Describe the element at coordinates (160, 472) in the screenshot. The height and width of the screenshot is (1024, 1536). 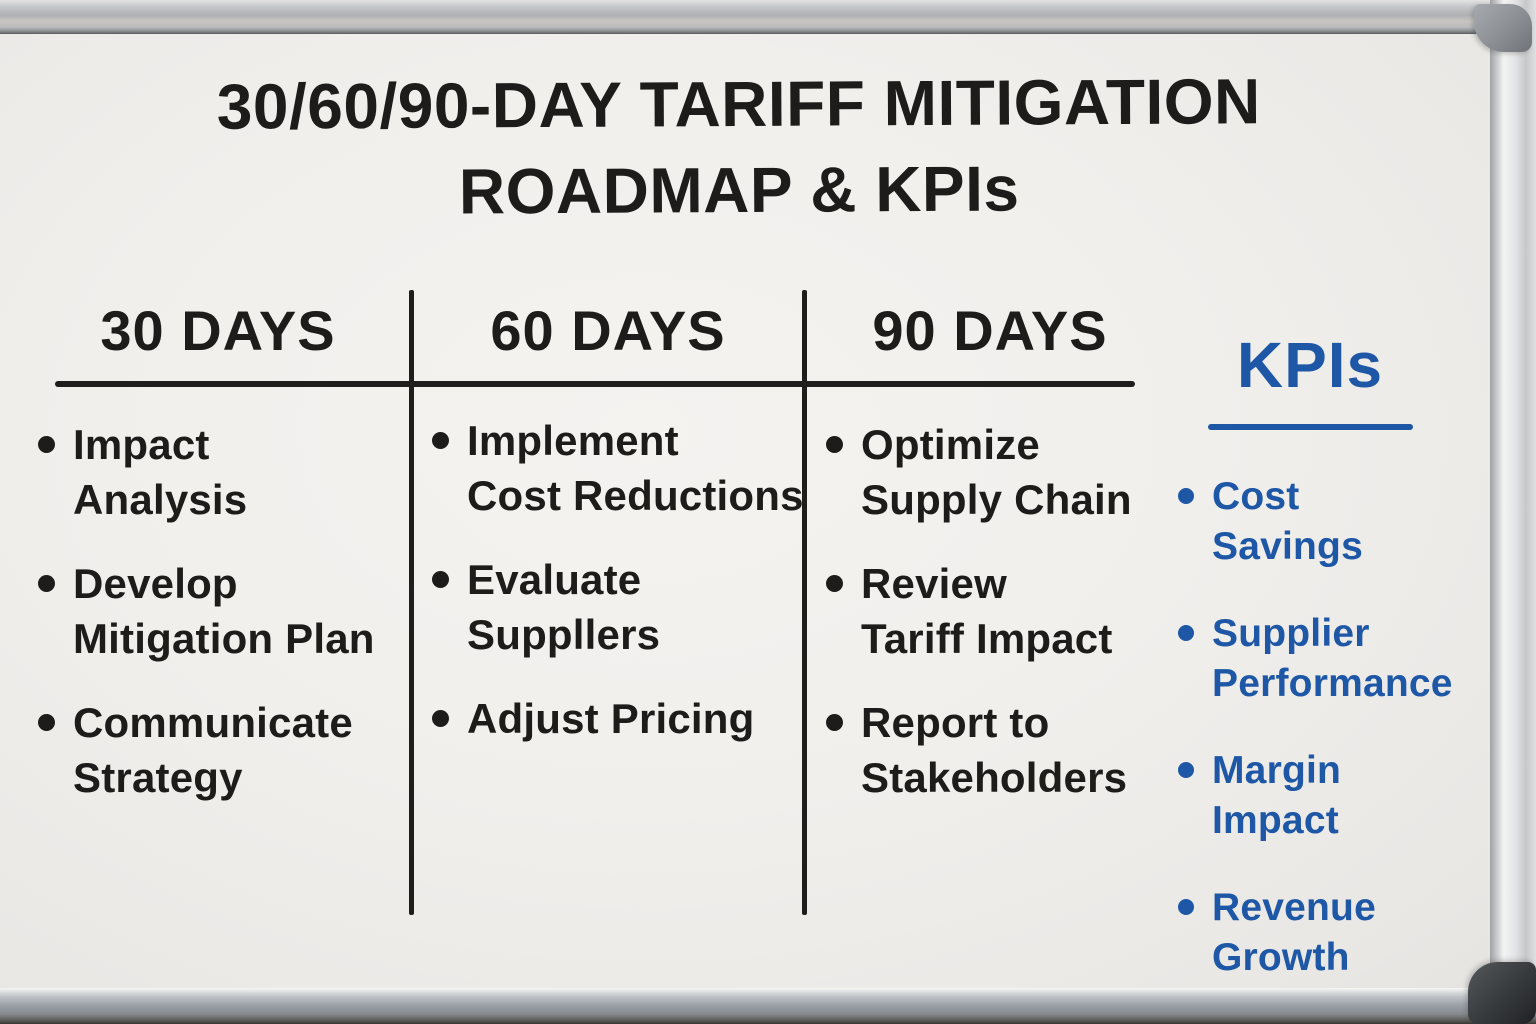
I see `item-text: Impact Analysis` at that location.